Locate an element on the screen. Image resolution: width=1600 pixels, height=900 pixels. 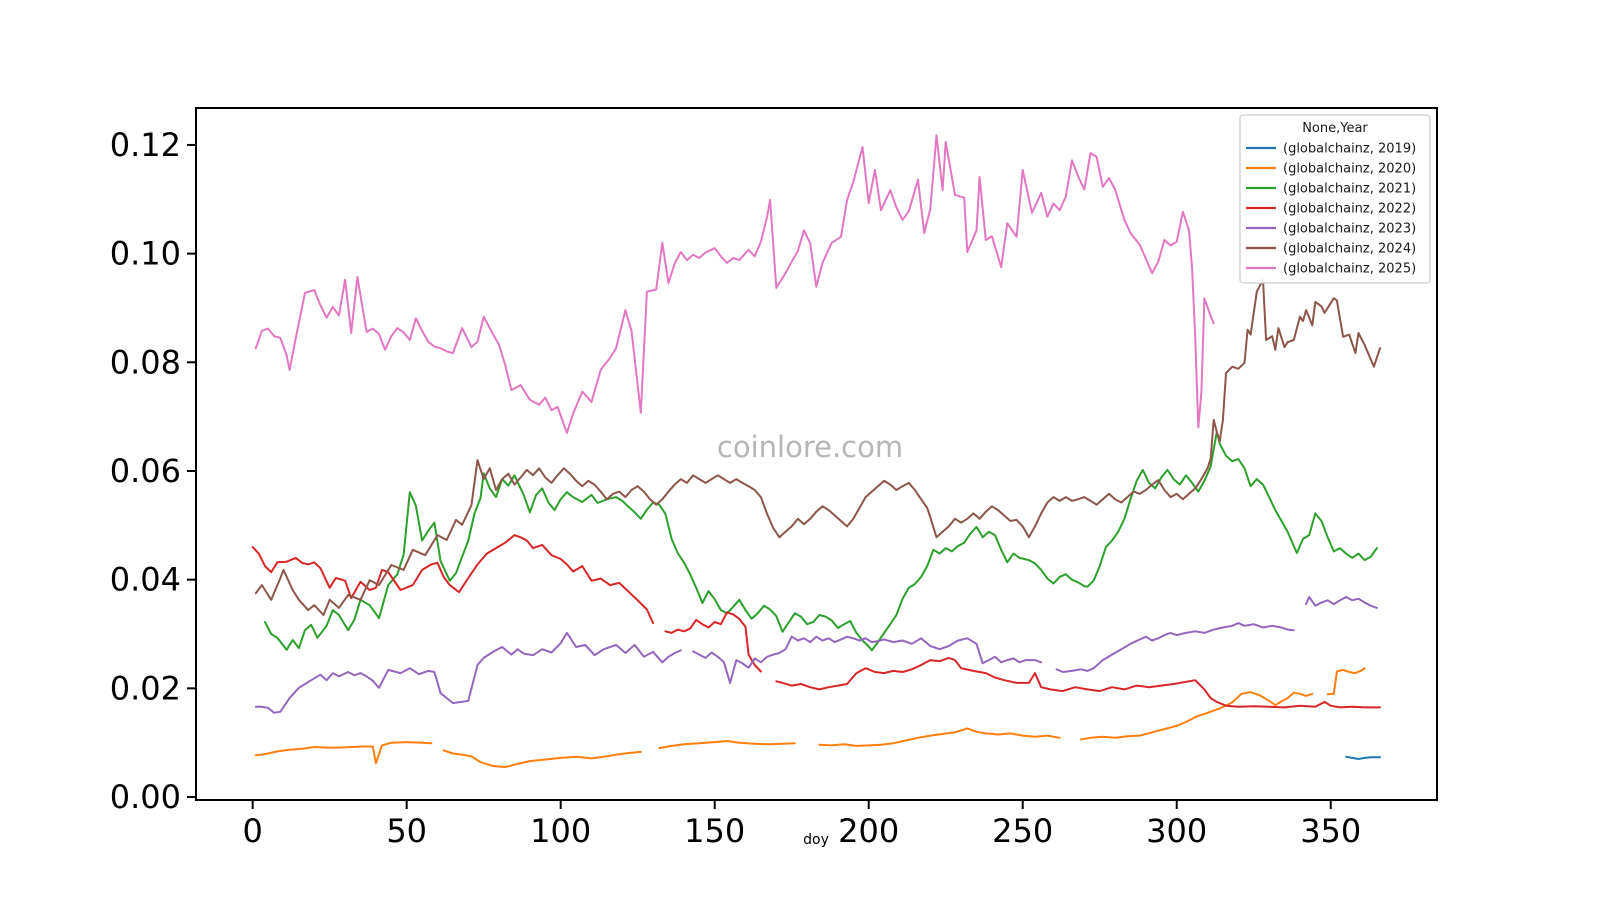
legend-label-2022: (globalchainz, 2022) is located at coordinates (1349, 209).